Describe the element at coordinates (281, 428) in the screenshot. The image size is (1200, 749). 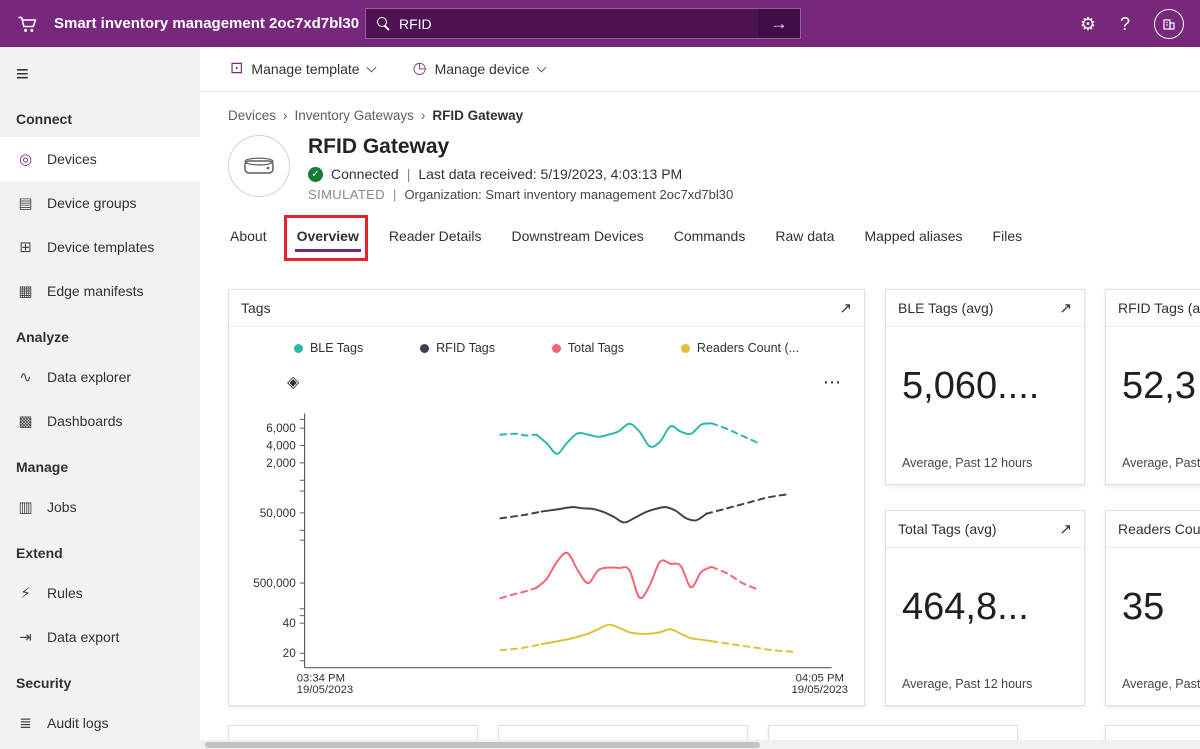
I see `svg-text: 6,000` at that location.